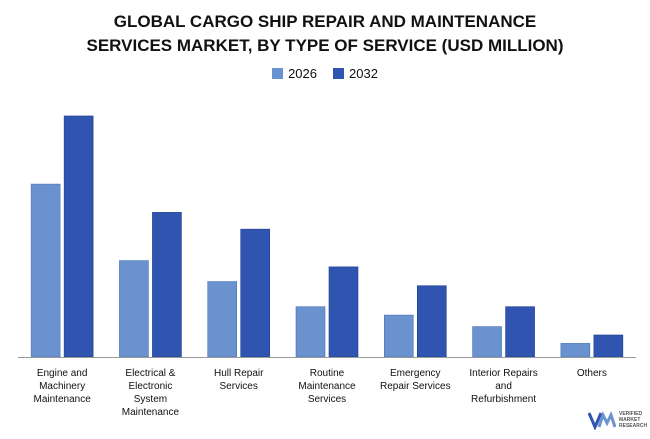 Image resolution: width=650 pixels, height=439 pixels. I want to click on category-label-1-line-2: Machinery, so click(62, 386).